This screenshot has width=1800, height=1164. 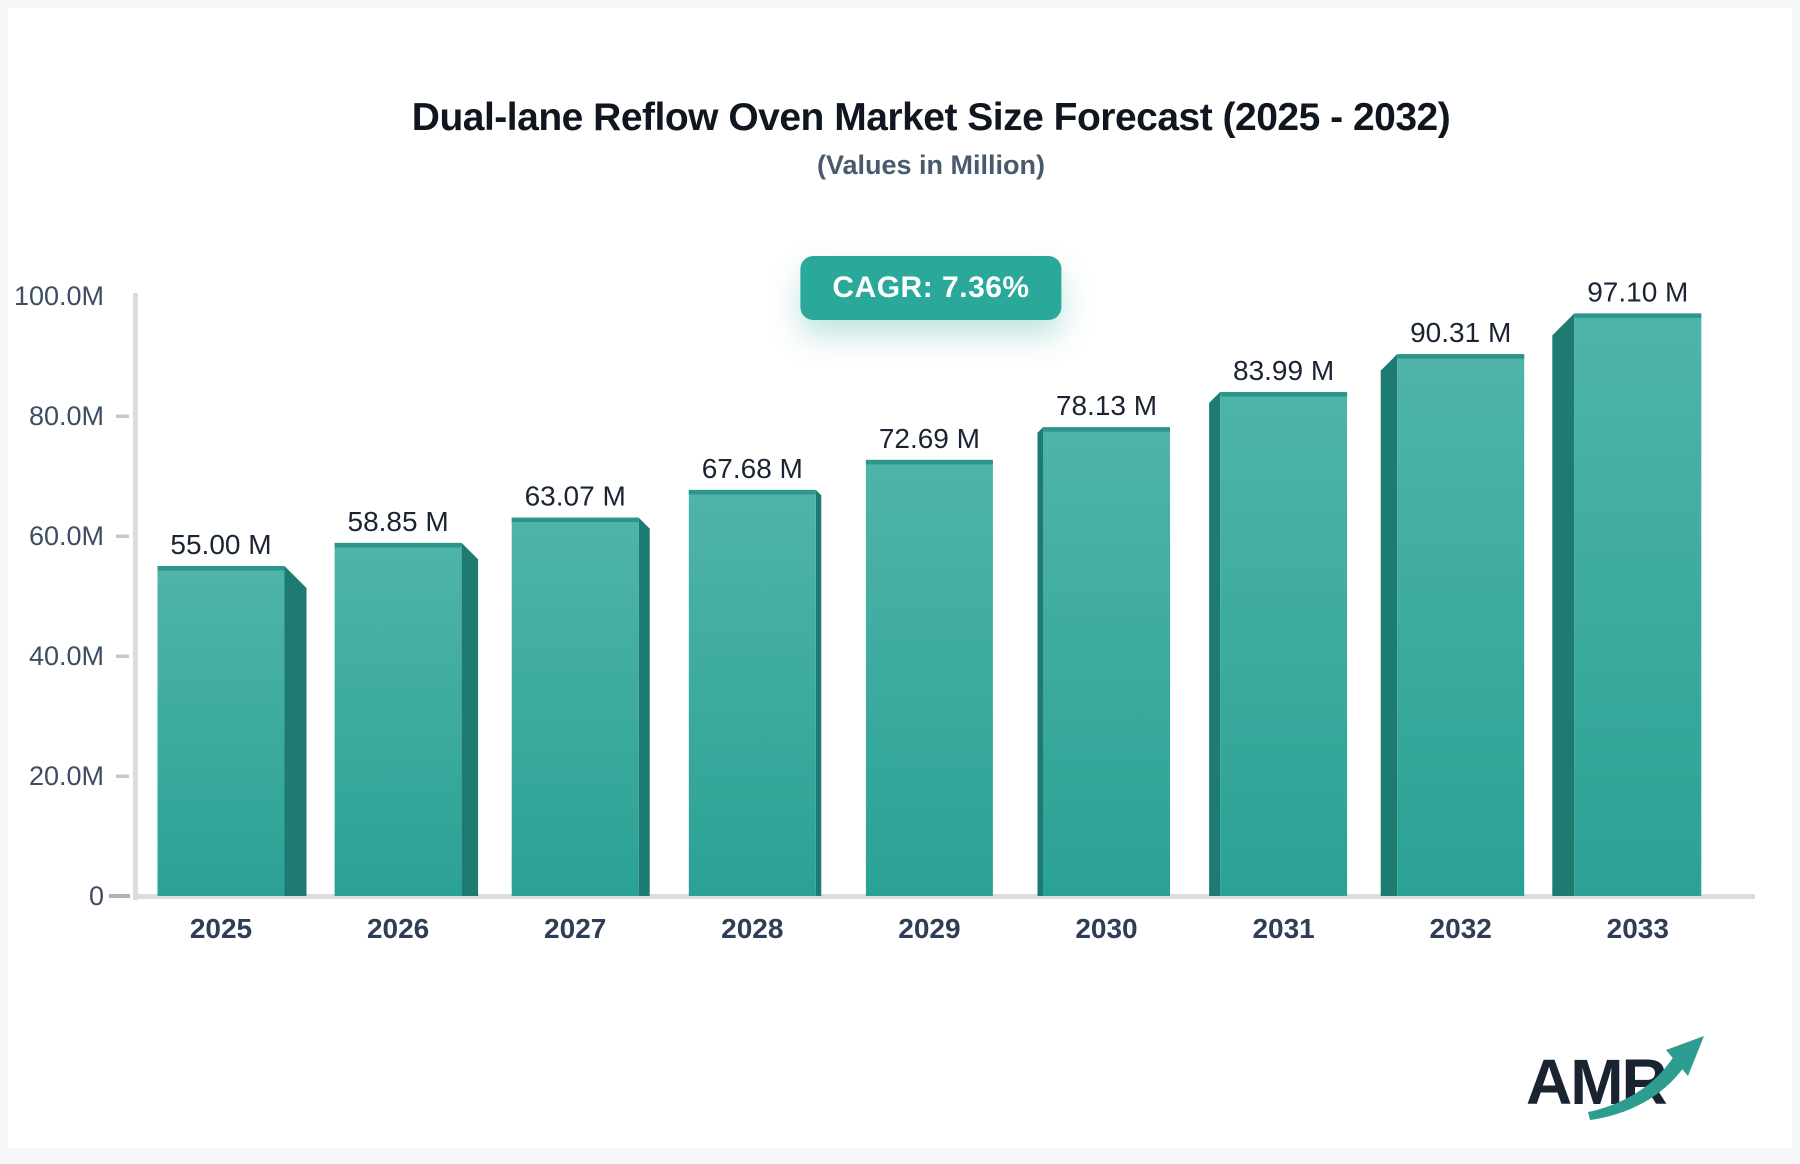 What do you see at coordinates (119, 896) in the screenshot?
I see `y-tick-zero` at bounding box center [119, 896].